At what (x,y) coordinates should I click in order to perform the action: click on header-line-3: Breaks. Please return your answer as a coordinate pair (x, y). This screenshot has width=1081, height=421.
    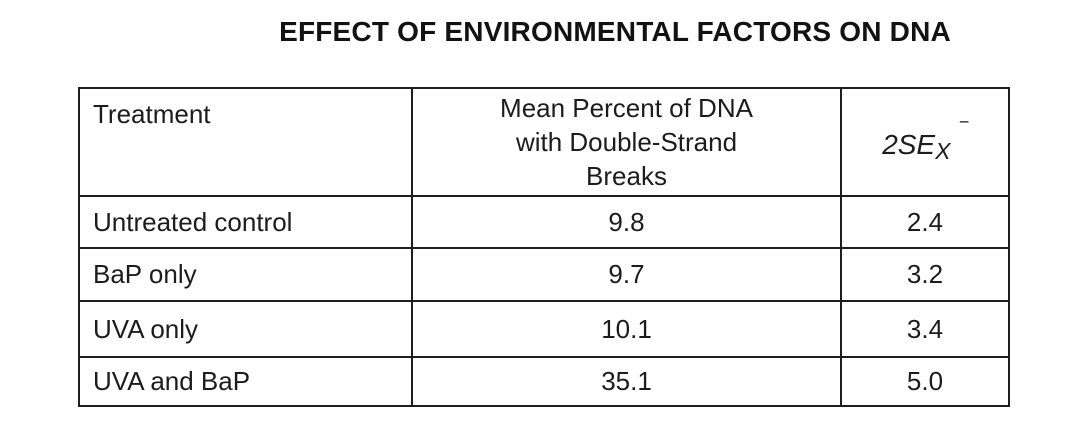
    Looking at the image, I should click on (626, 176).